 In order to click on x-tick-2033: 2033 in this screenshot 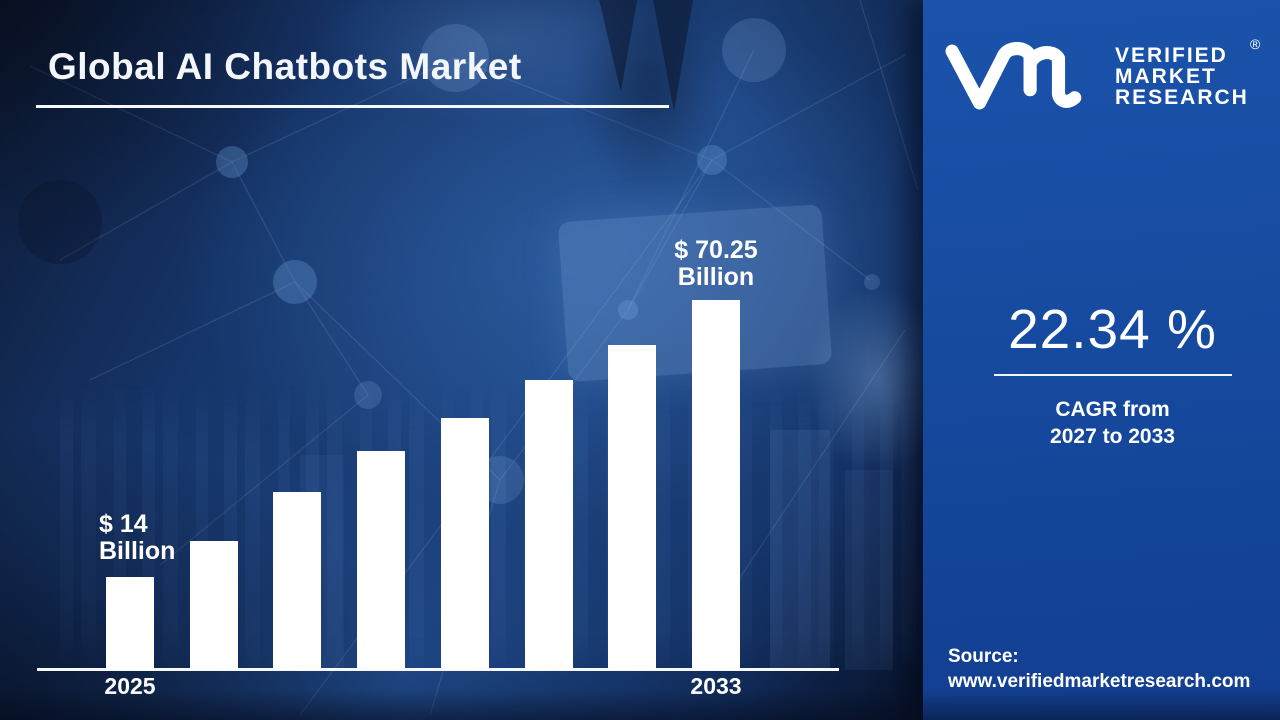, I will do `click(716, 686)`.